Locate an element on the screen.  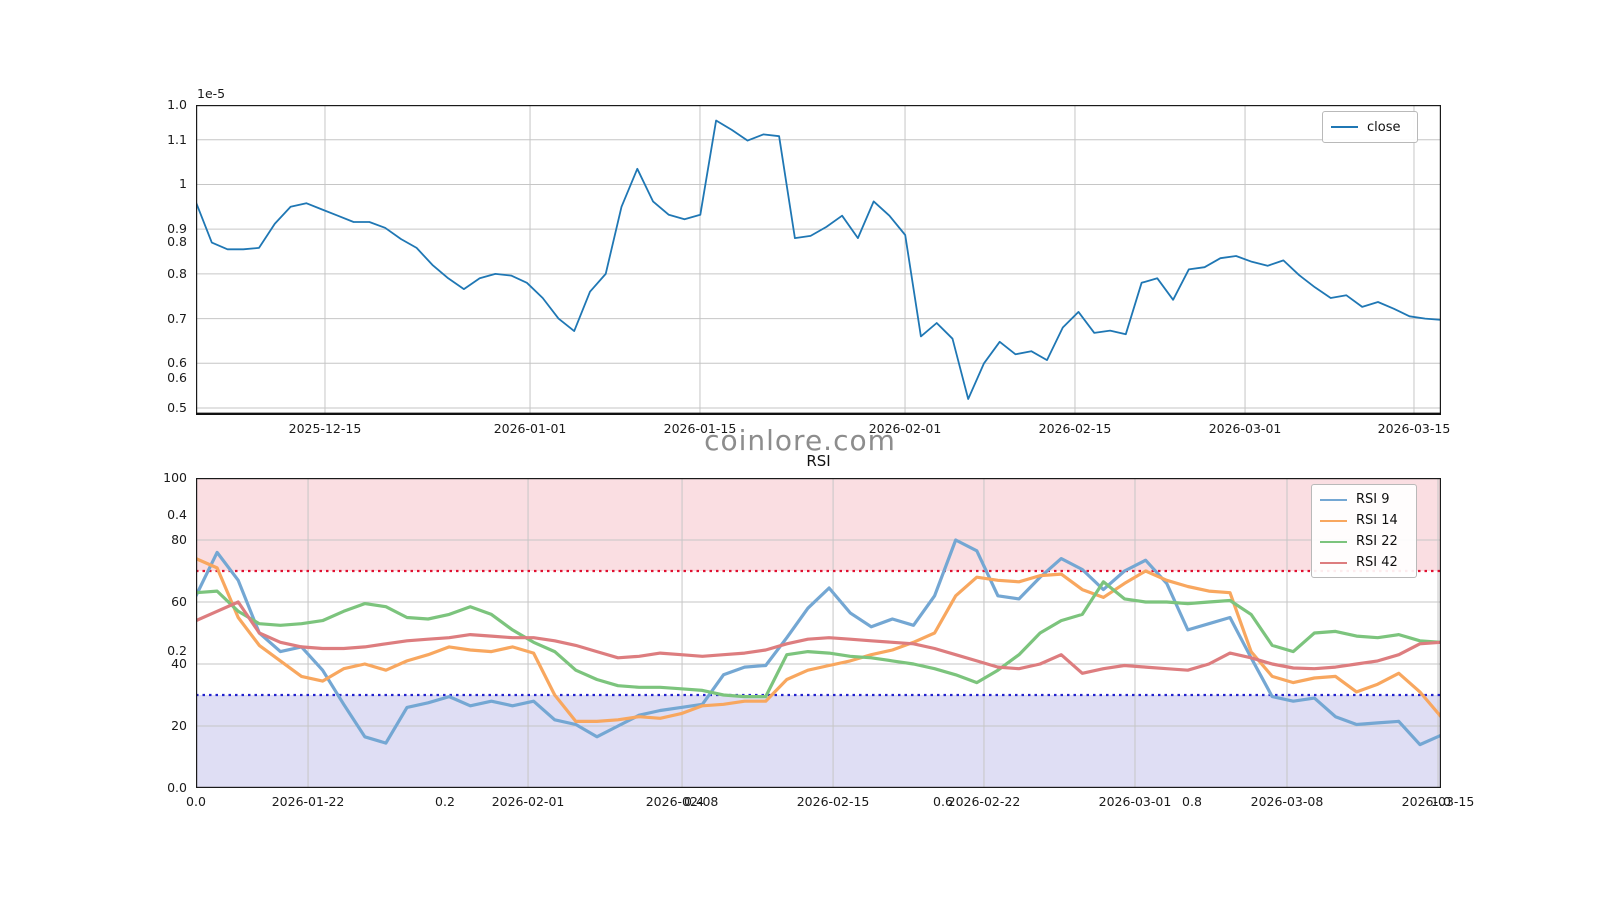
x-tick-label: 2026-01-22 is located at coordinates (308, 801).